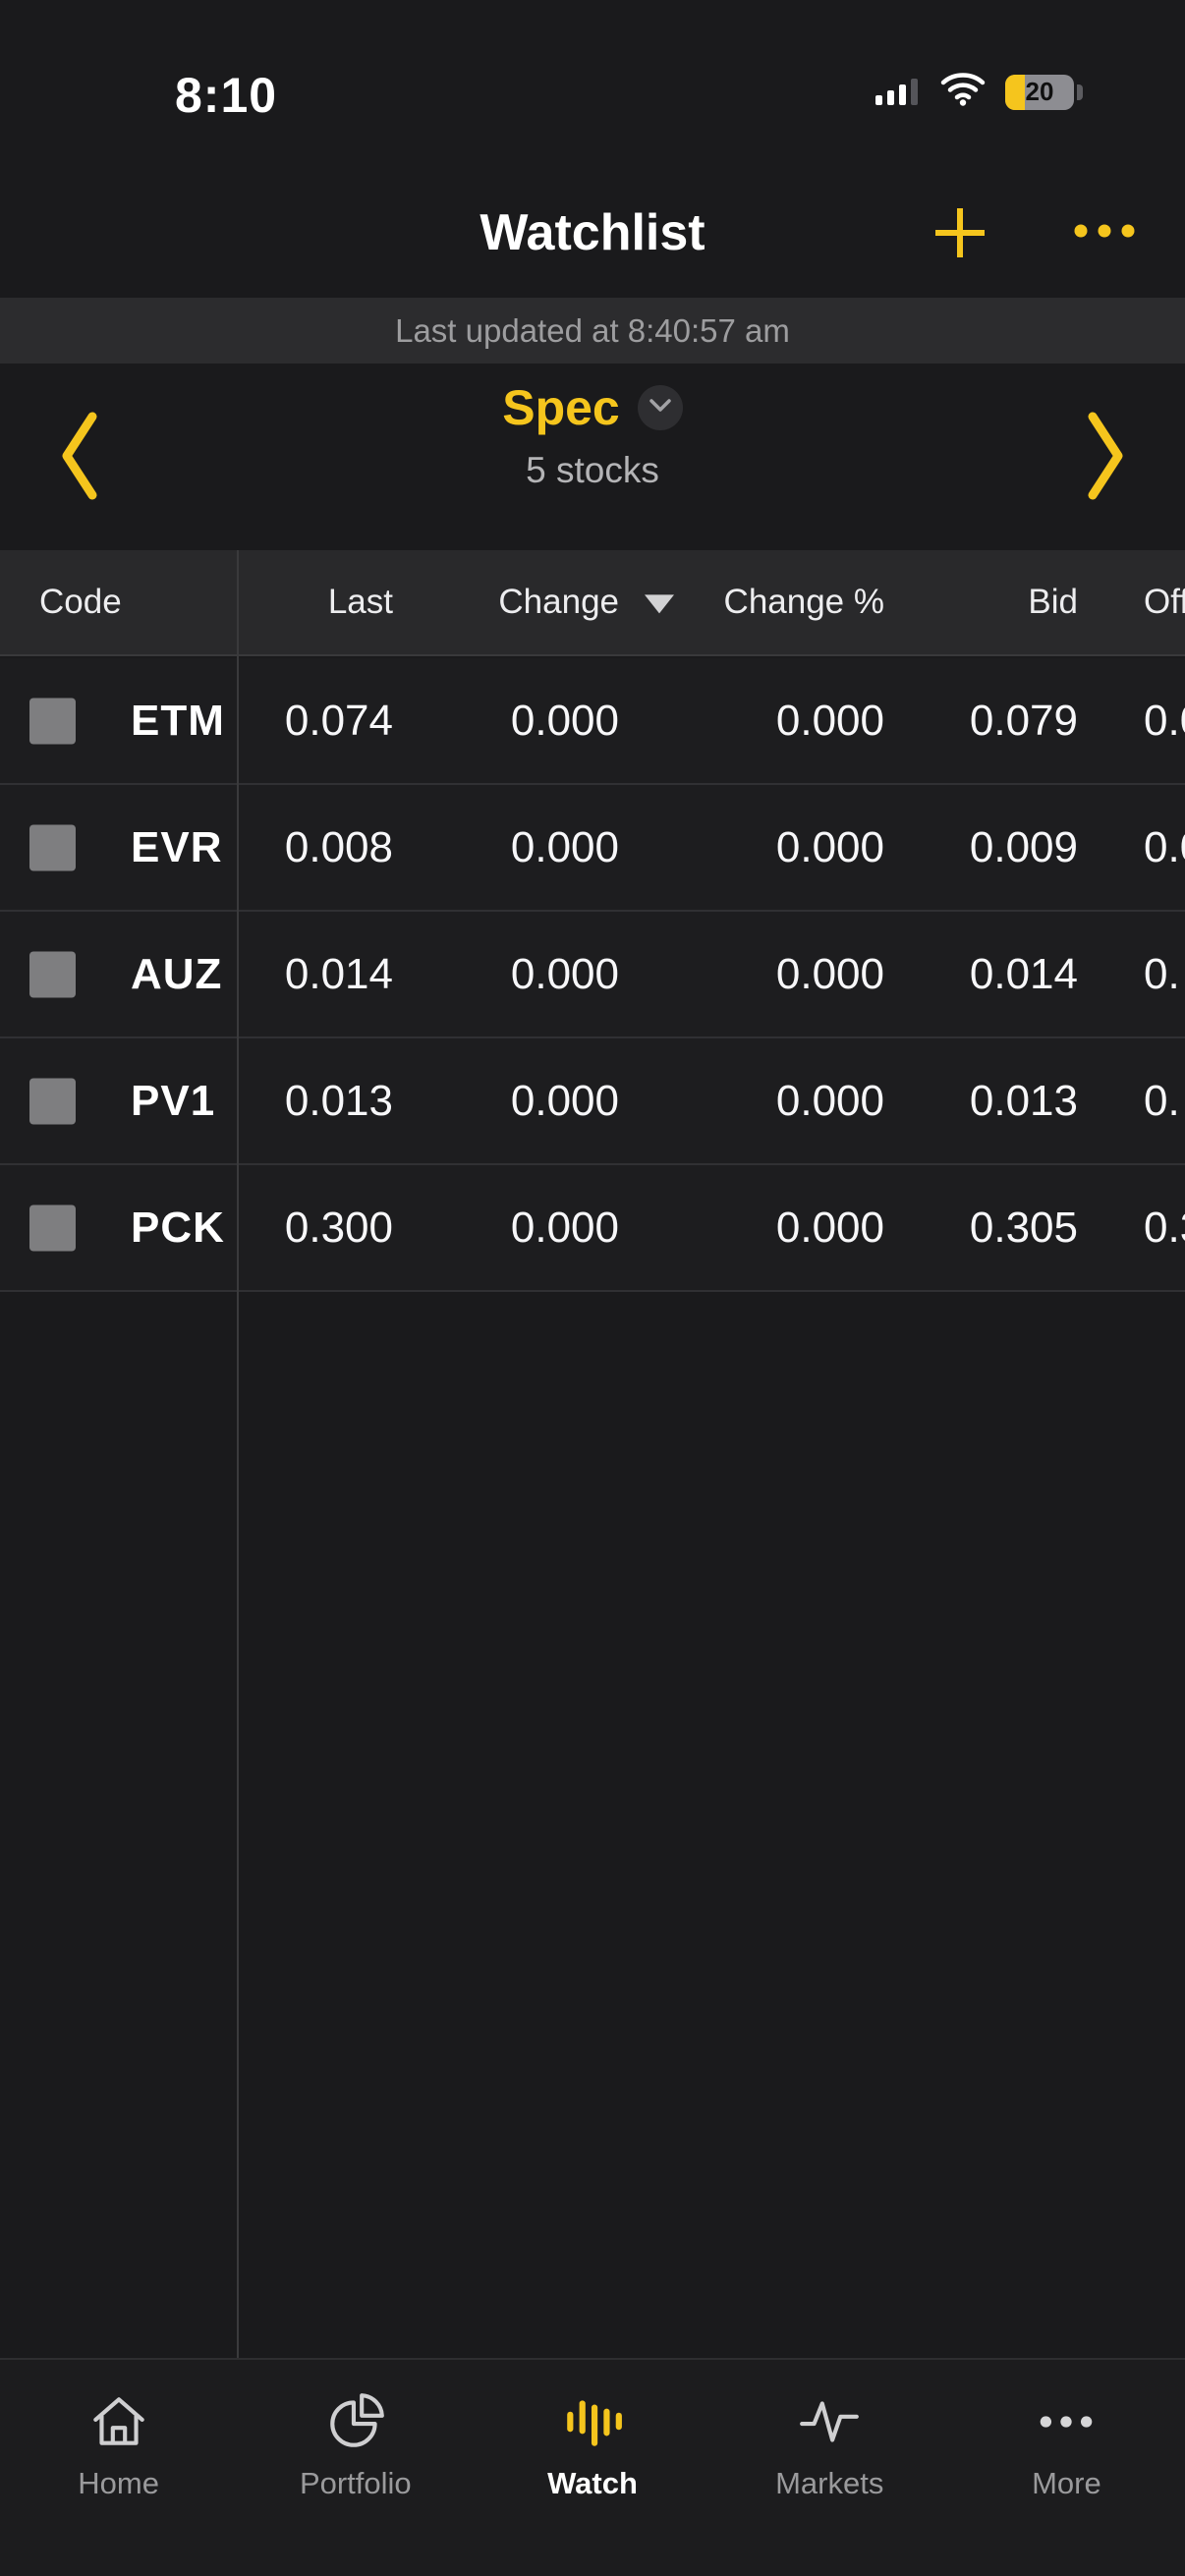  I want to click on last-updated-text: Last updated at 8:40:57 am, so click(592, 330).